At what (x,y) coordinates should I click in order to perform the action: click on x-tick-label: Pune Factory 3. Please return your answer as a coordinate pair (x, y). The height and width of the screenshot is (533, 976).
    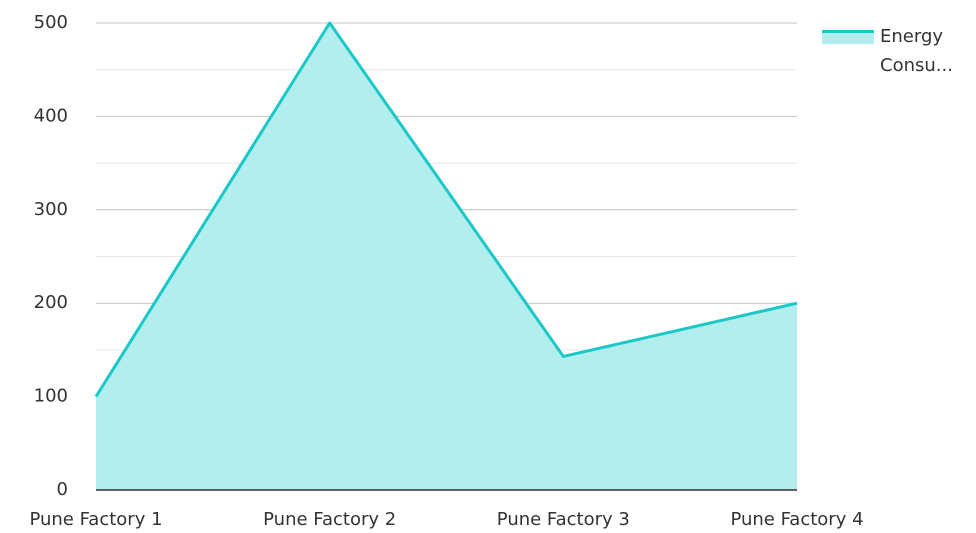
    Looking at the image, I should click on (563, 519).